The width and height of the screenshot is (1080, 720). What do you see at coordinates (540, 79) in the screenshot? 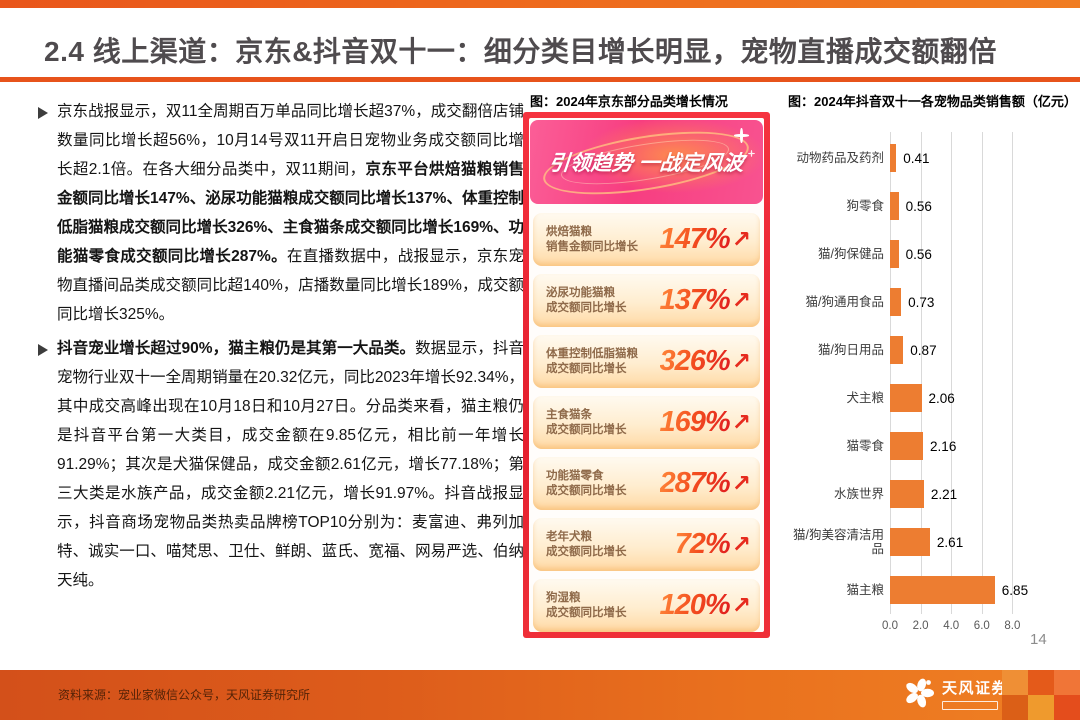
I see `title-divider-line` at bounding box center [540, 79].